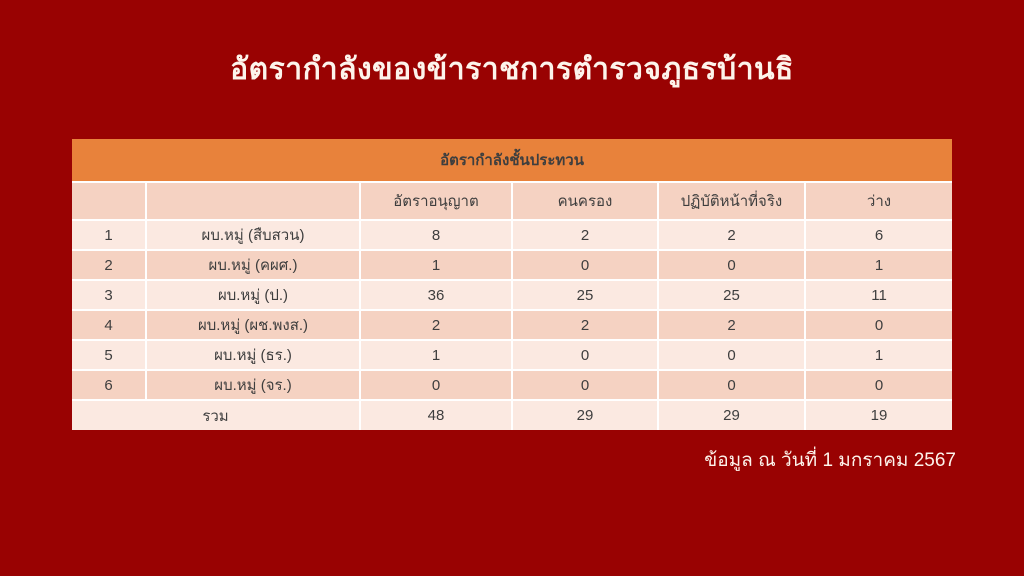 The width and height of the screenshot is (1024, 576). Describe the element at coordinates (109, 295) in the screenshot. I see `row-number: 3` at that location.